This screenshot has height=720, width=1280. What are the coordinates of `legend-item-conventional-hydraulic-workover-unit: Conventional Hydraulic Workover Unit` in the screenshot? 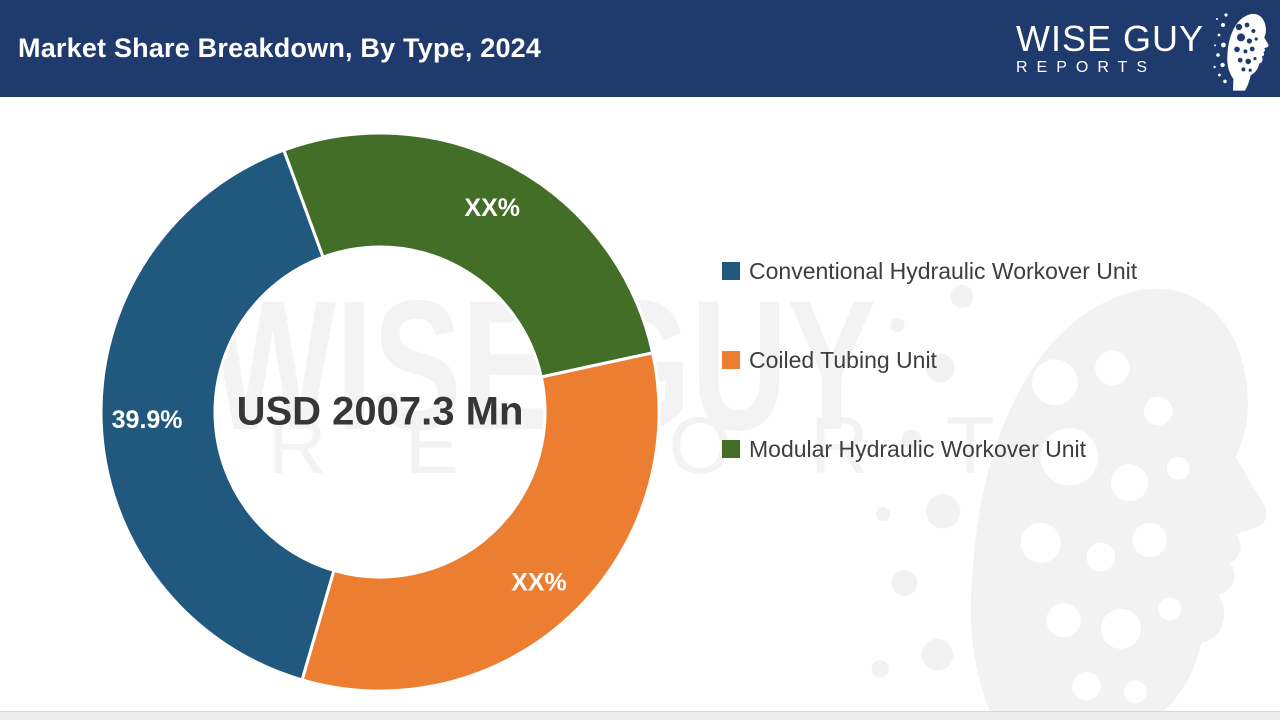 It's located at (929, 271).